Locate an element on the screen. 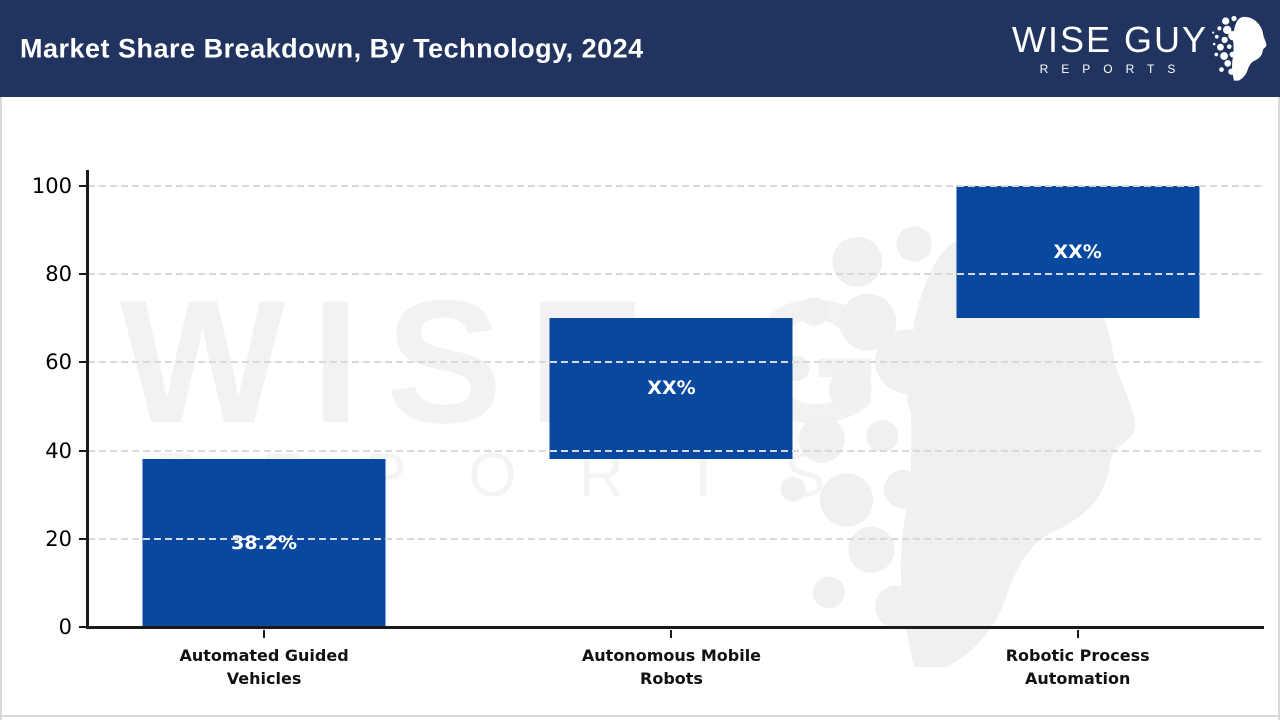  y-tick-label-40: 40 is located at coordinates (58, 450).